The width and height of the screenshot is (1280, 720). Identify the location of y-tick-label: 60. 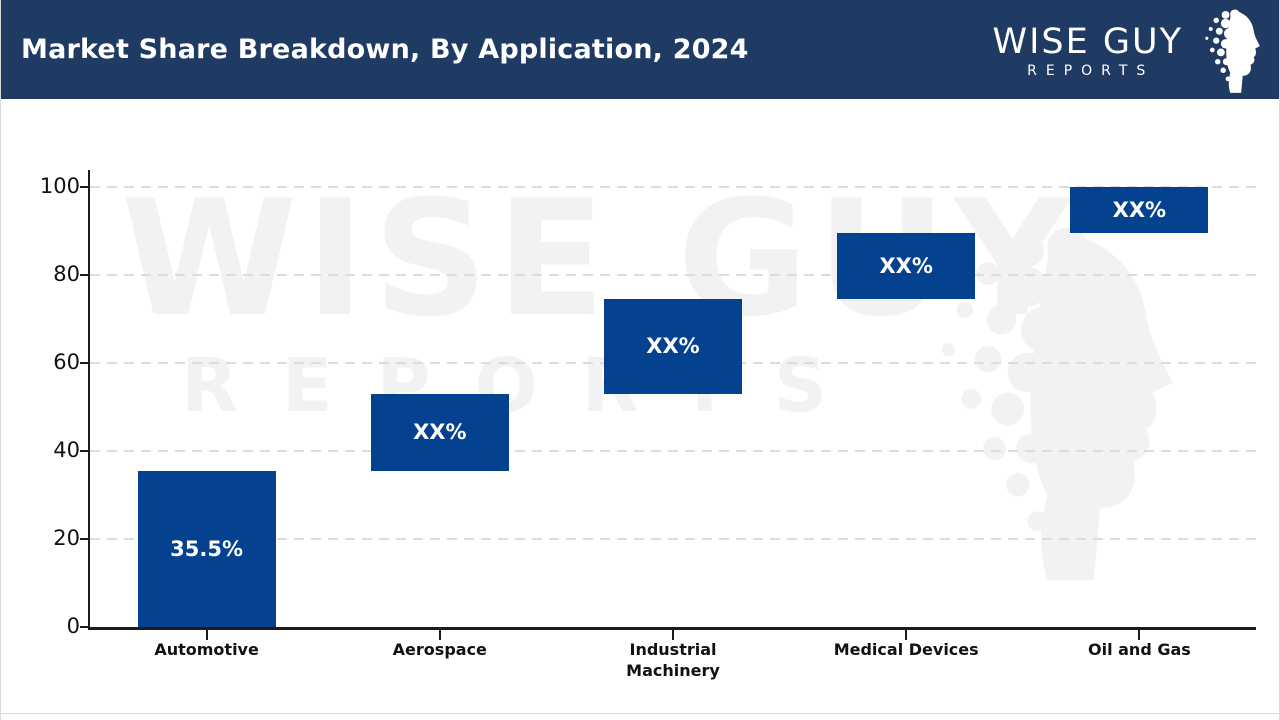
(66, 362).